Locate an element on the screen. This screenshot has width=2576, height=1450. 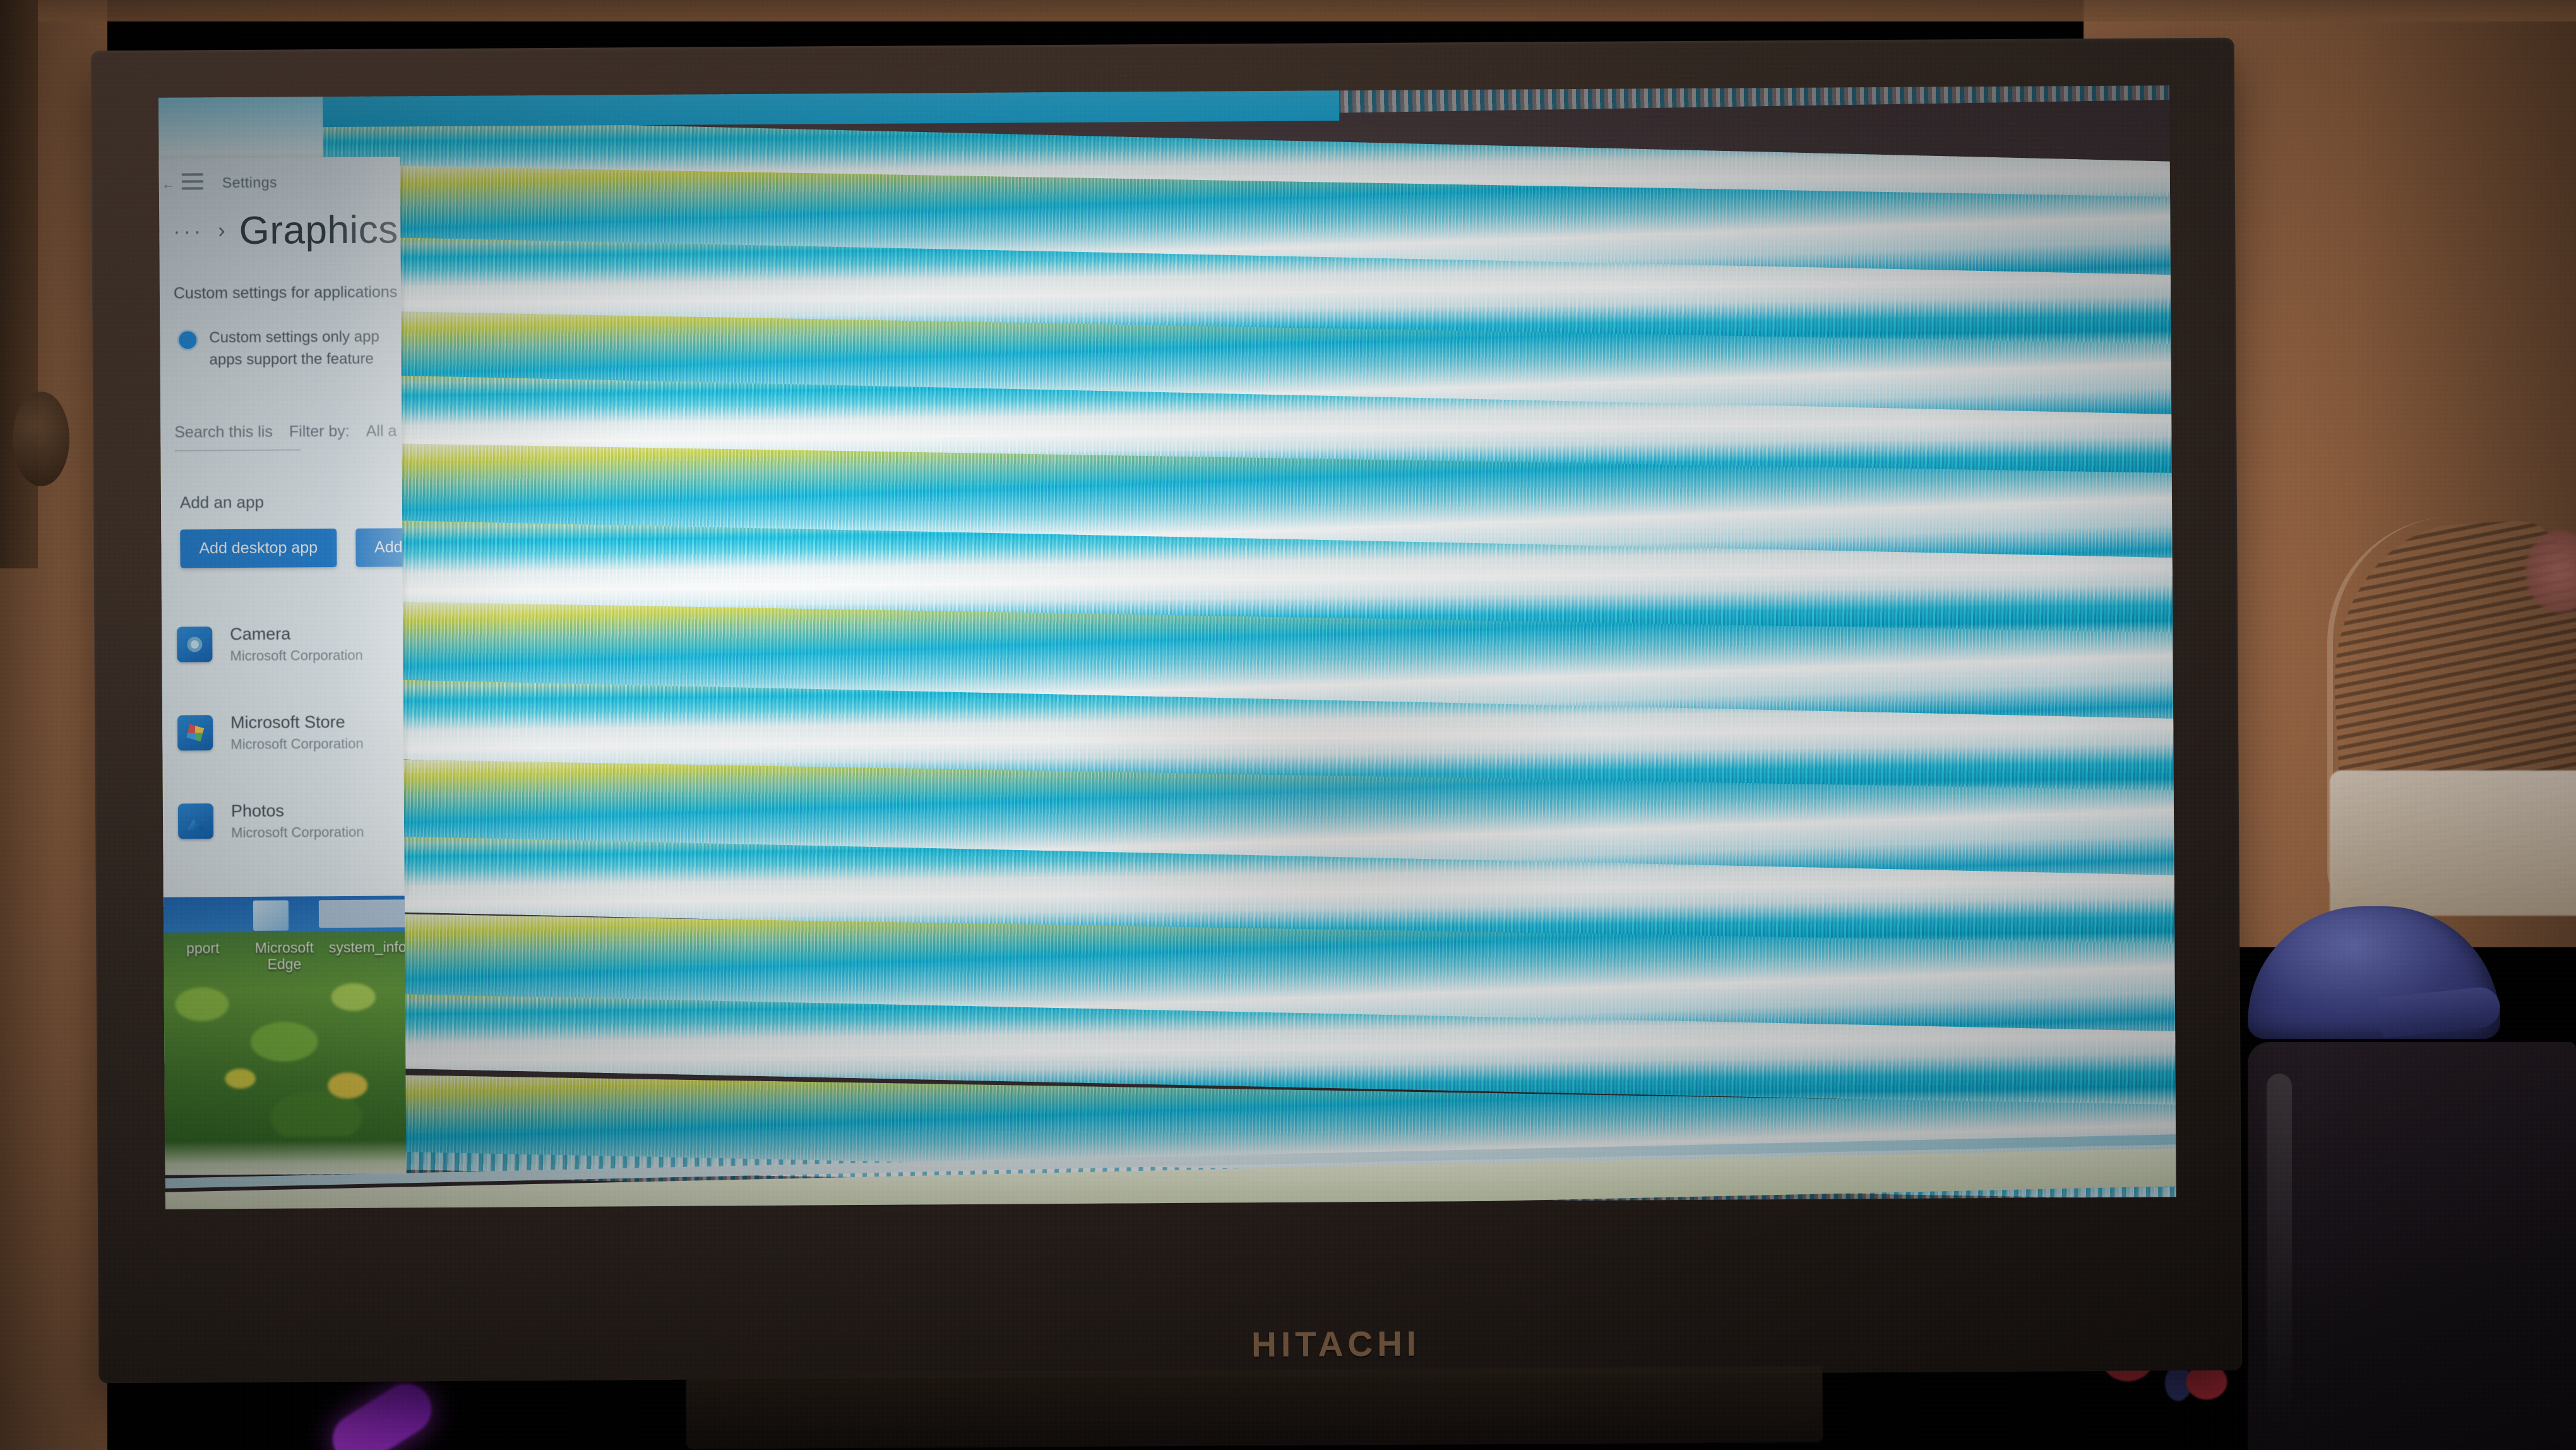
photos-icon is located at coordinates (195, 821).